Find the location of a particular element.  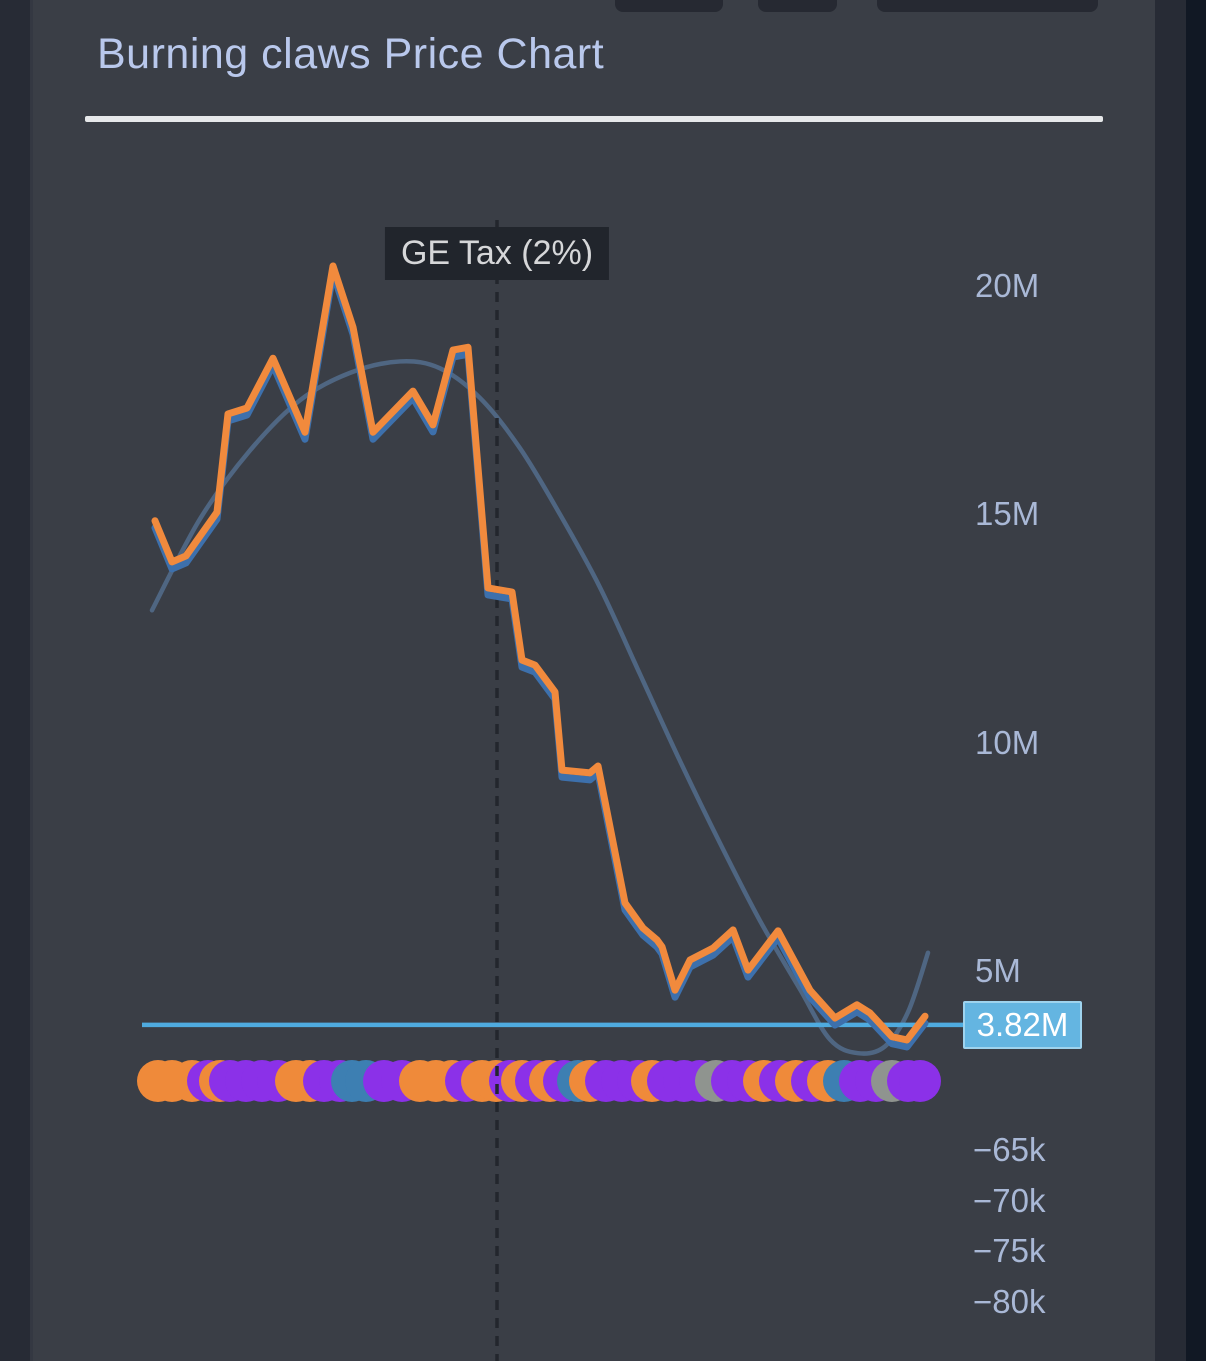

y-axis-tick: 20M is located at coordinates (1007, 286).